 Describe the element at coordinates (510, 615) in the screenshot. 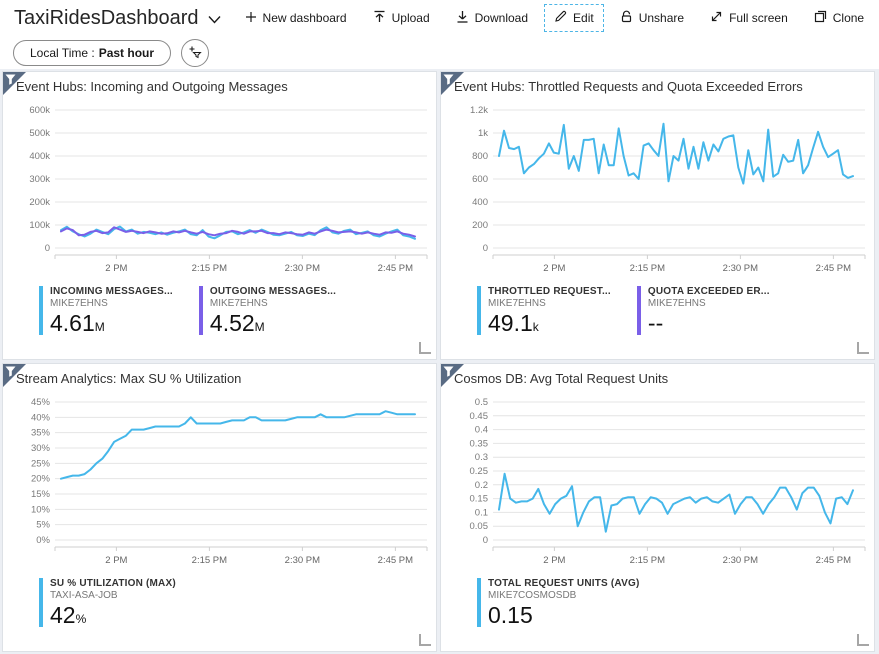

I see `legend-value: 0.15` at that location.